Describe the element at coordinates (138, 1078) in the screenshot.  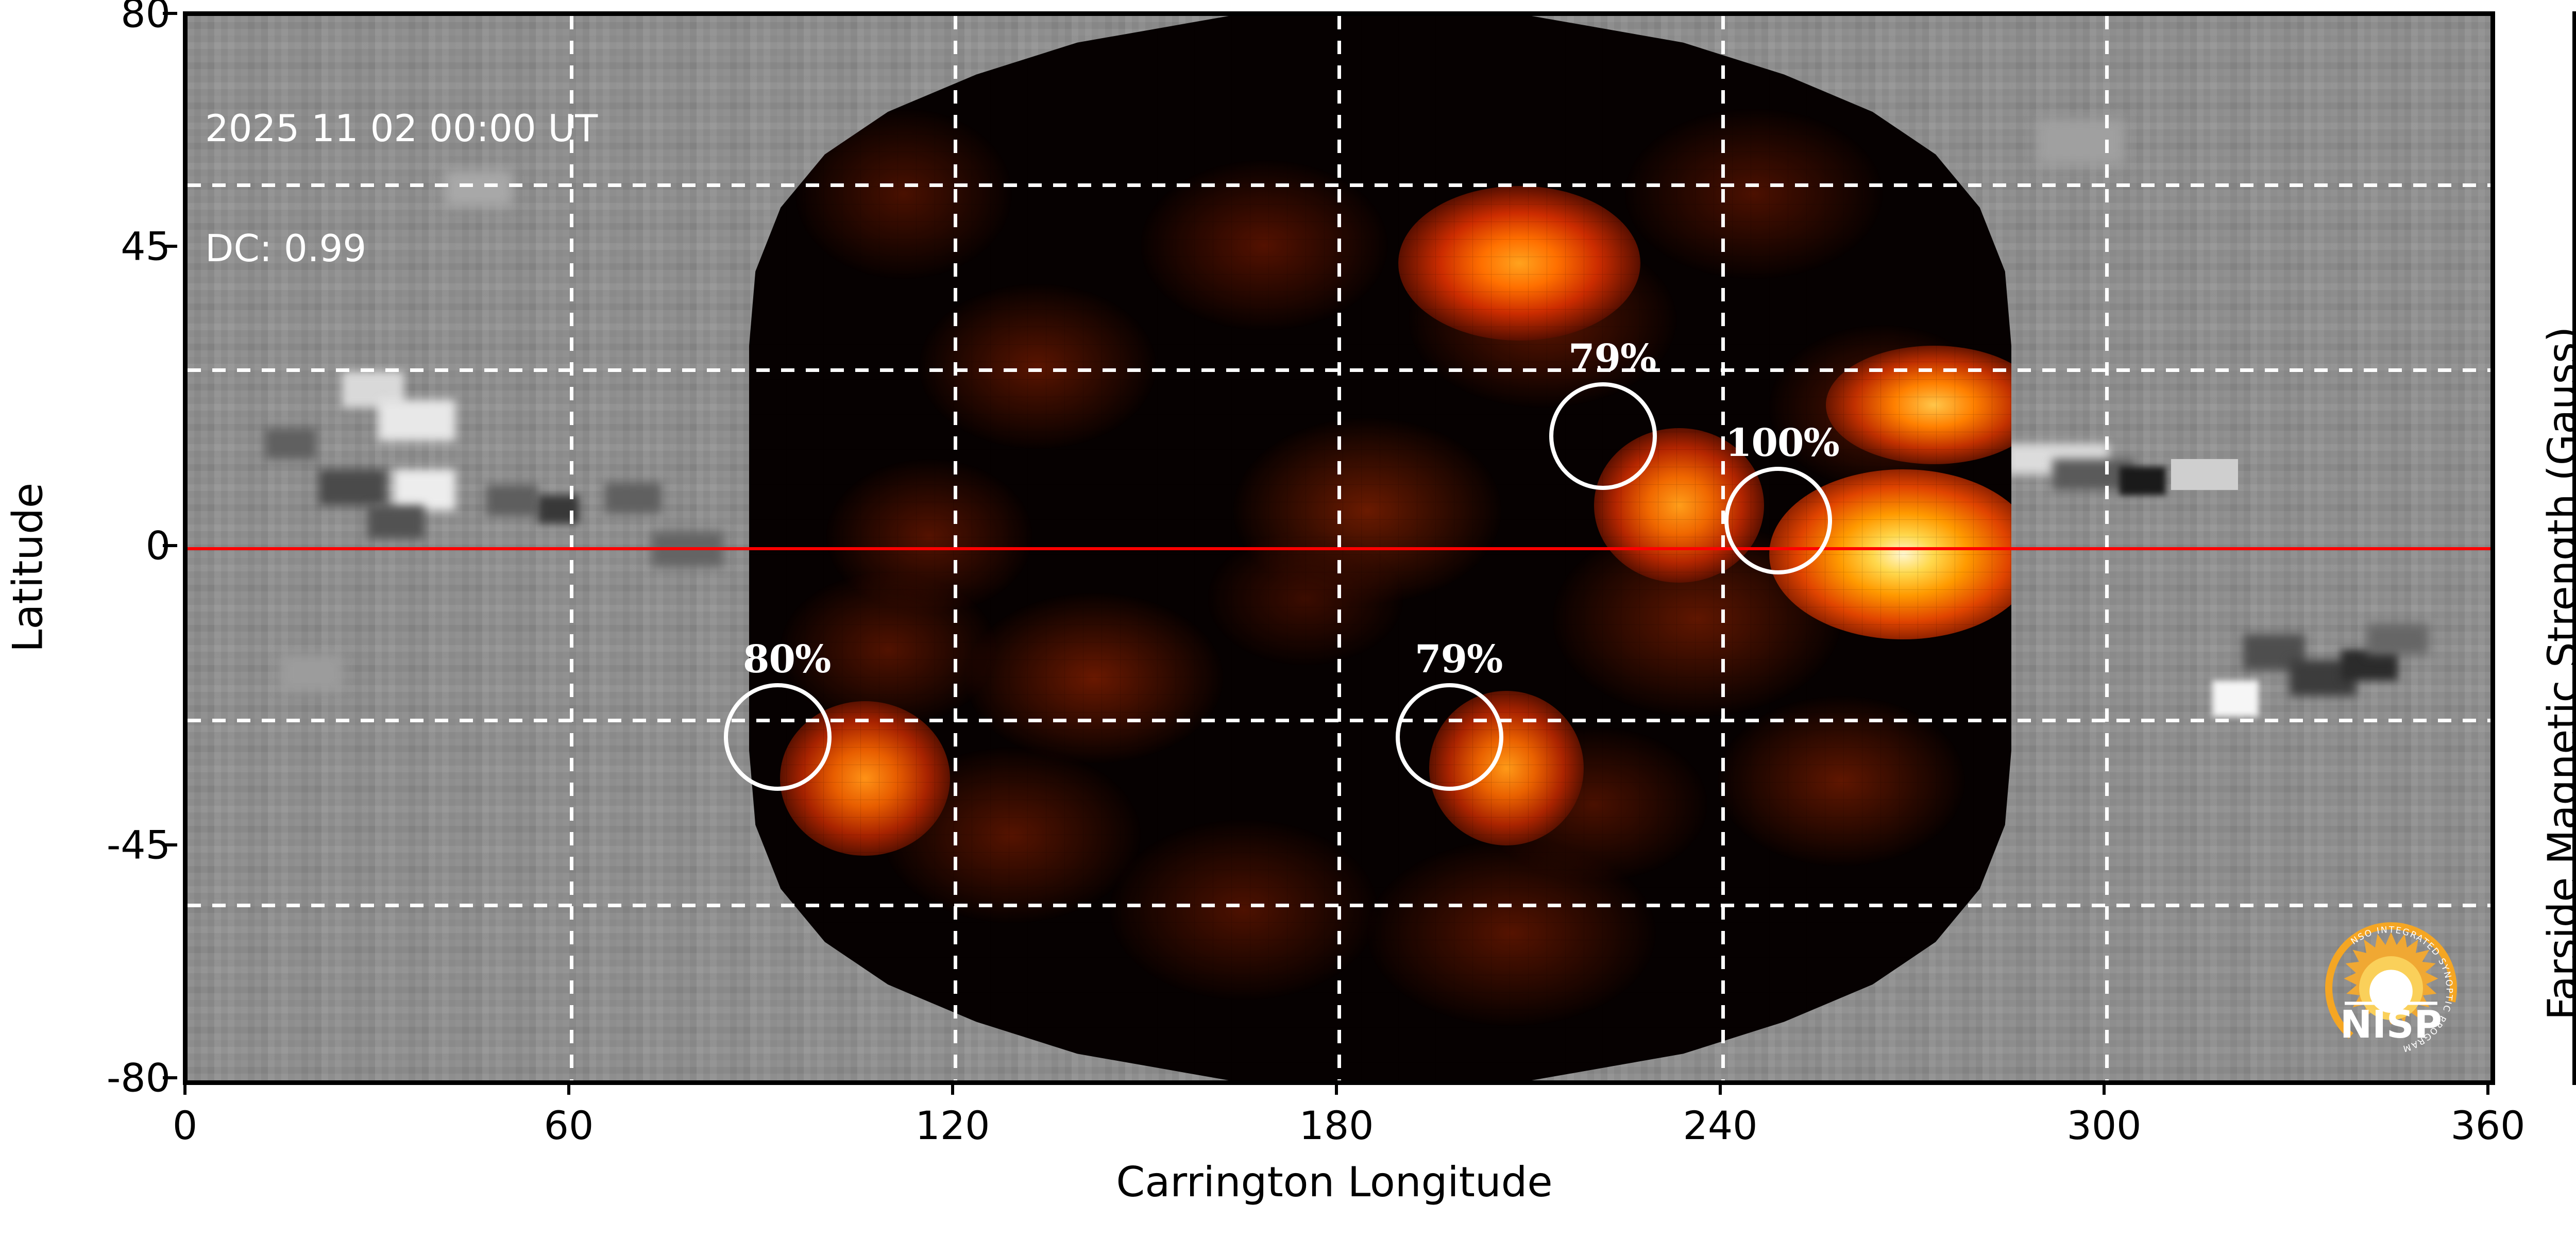
I see `yticklabel-neg80: -80` at that location.